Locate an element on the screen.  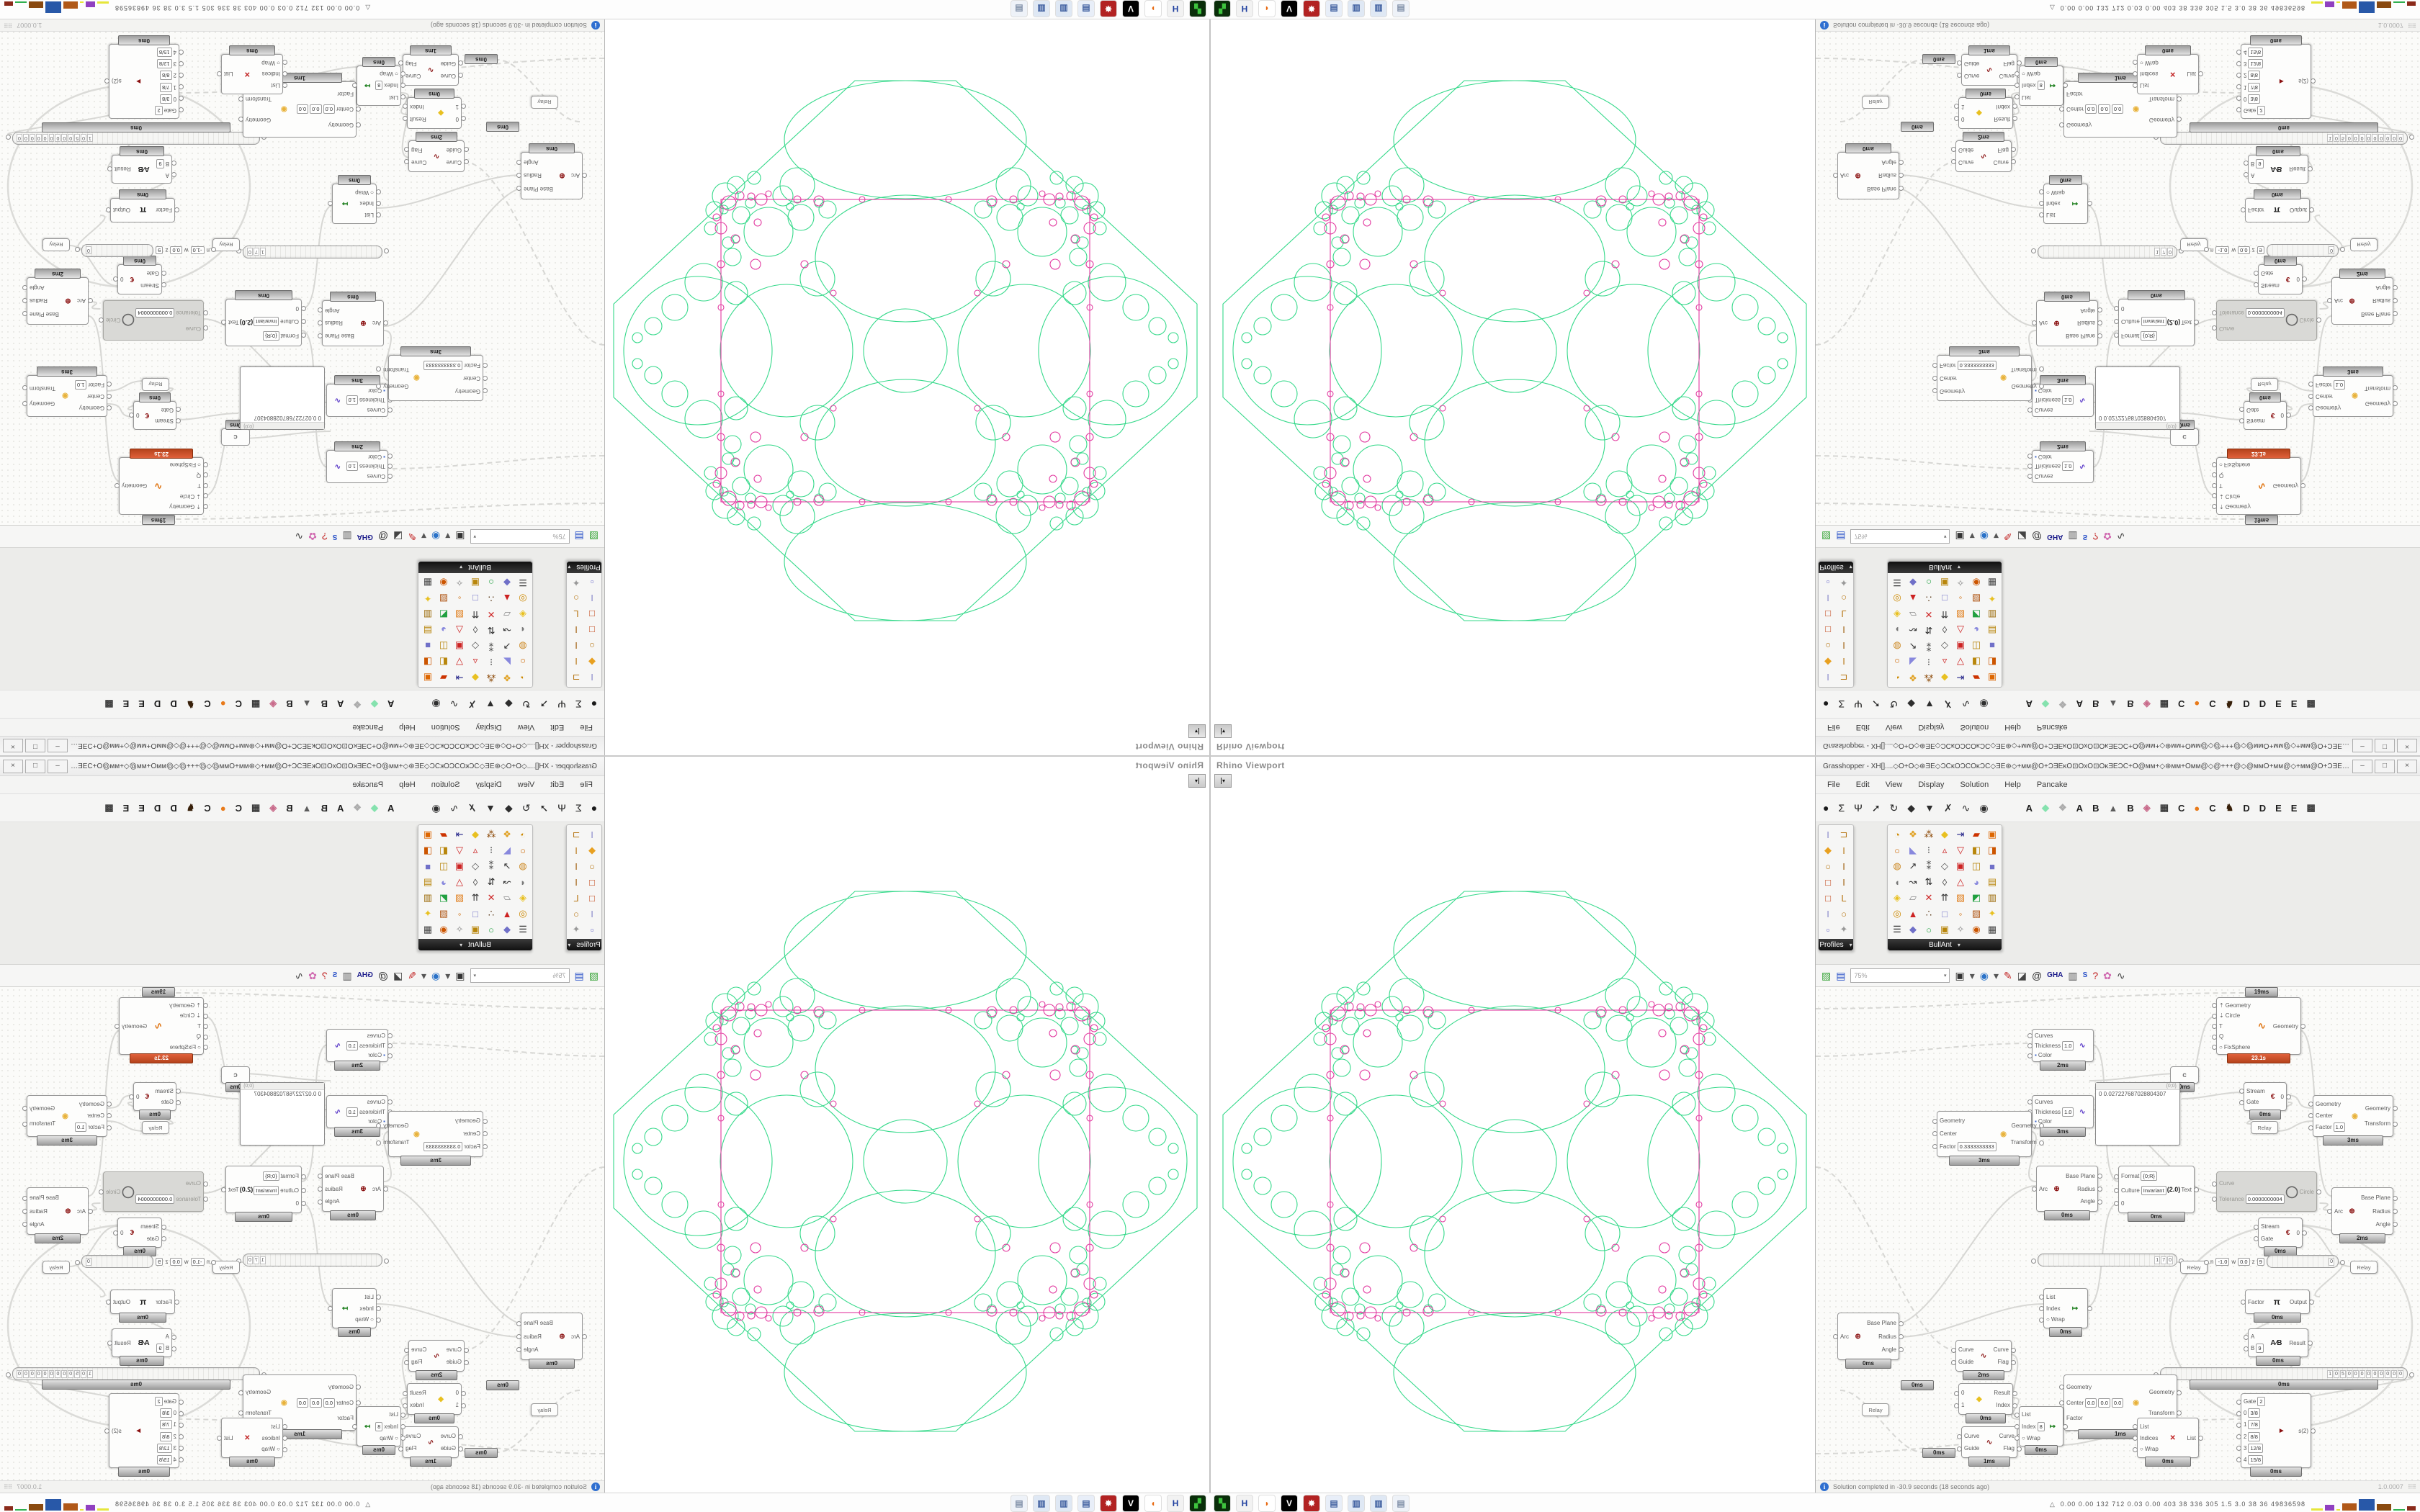
component-icon: ◩ is located at coordinates (444, 614).